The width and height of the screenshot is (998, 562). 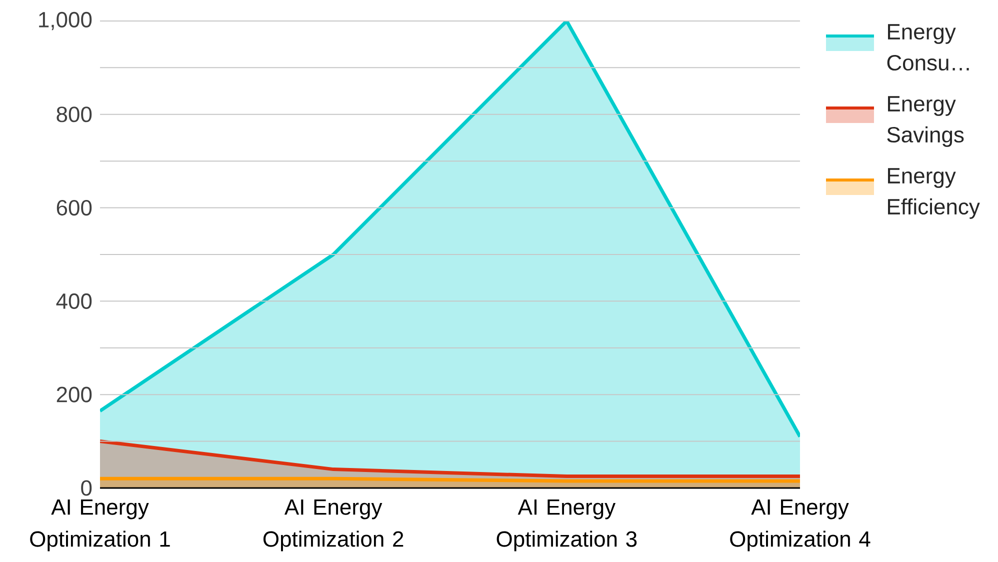 I want to click on y-tick-label: 800, so click(x=74, y=114).